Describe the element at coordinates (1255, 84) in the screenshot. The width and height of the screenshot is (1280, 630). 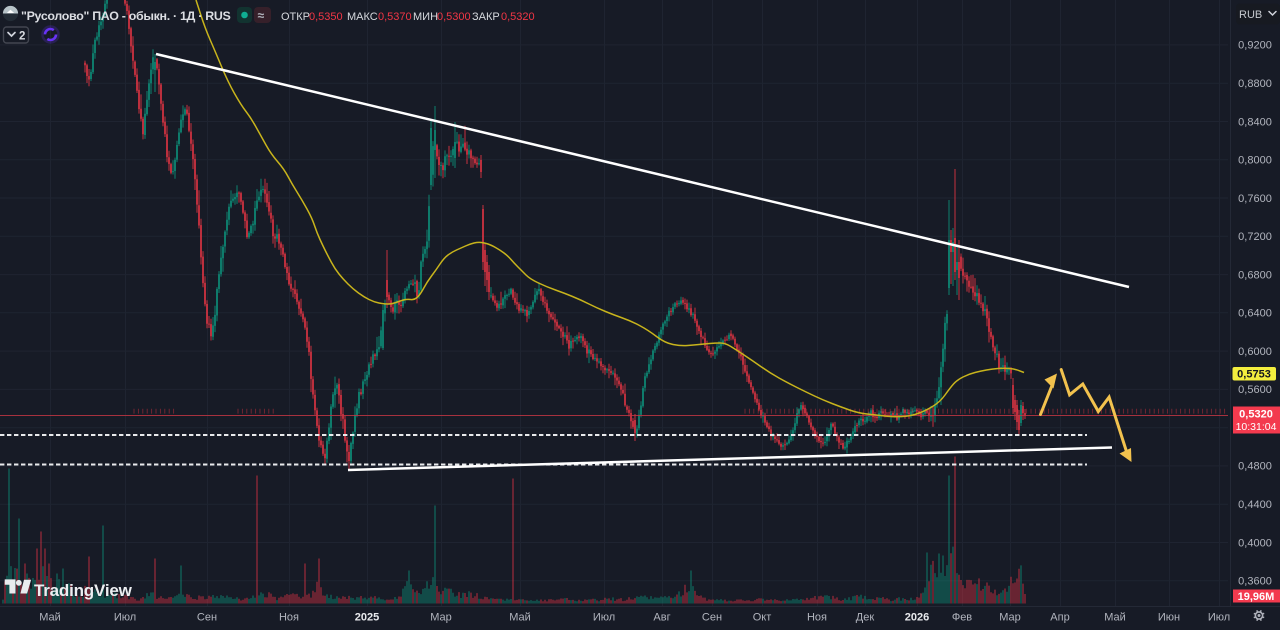
I see `svg-text: 0,8800` at that location.